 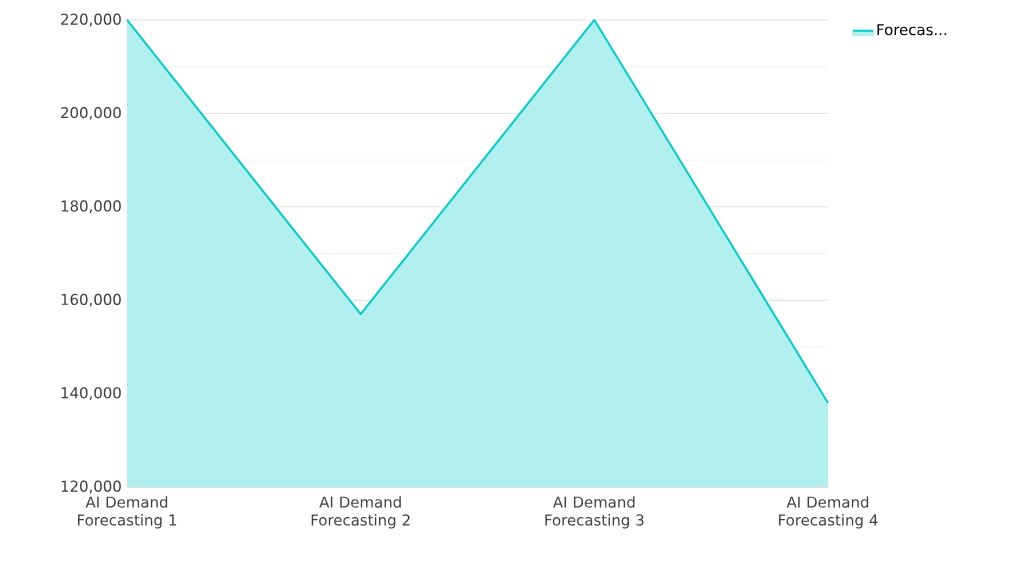 I want to click on y-tick-label: 200,000, so click(x=91, y=113).